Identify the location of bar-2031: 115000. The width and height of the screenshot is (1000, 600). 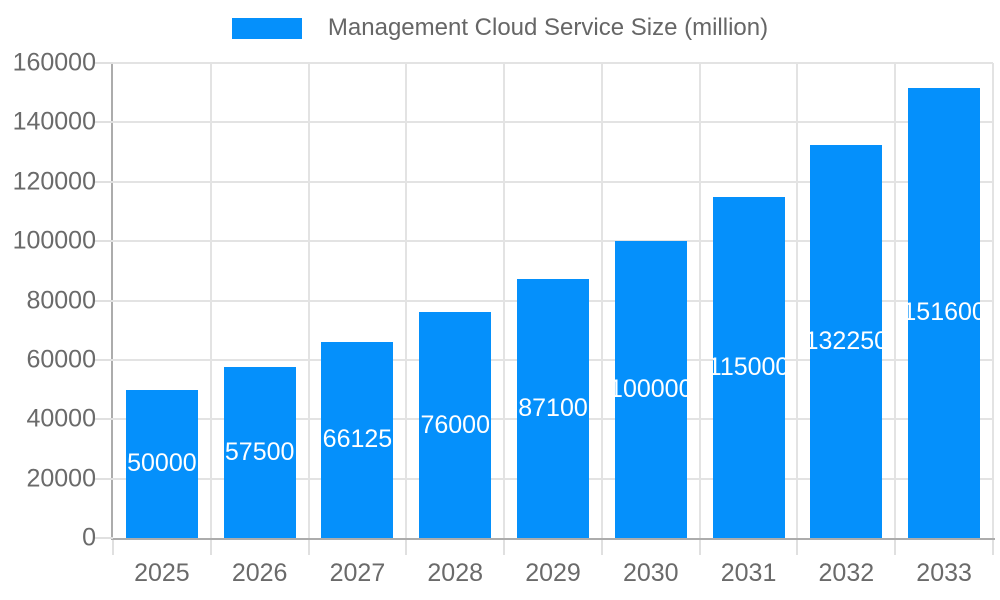
(748, 367).